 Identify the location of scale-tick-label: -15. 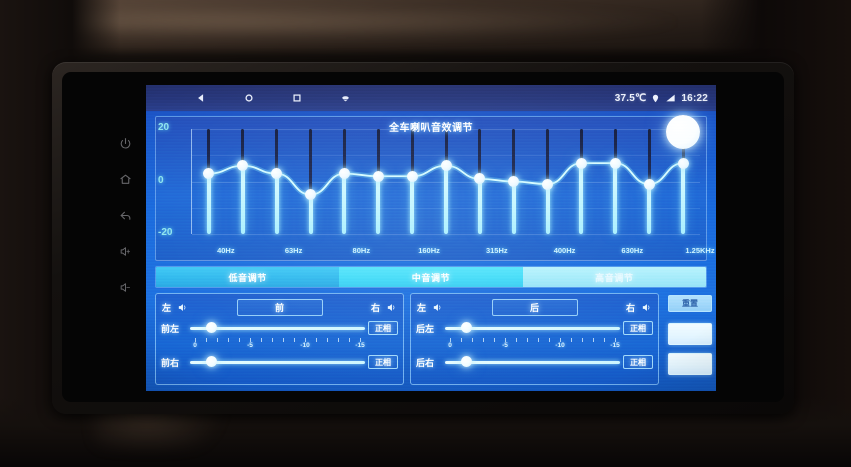
(360, 345).